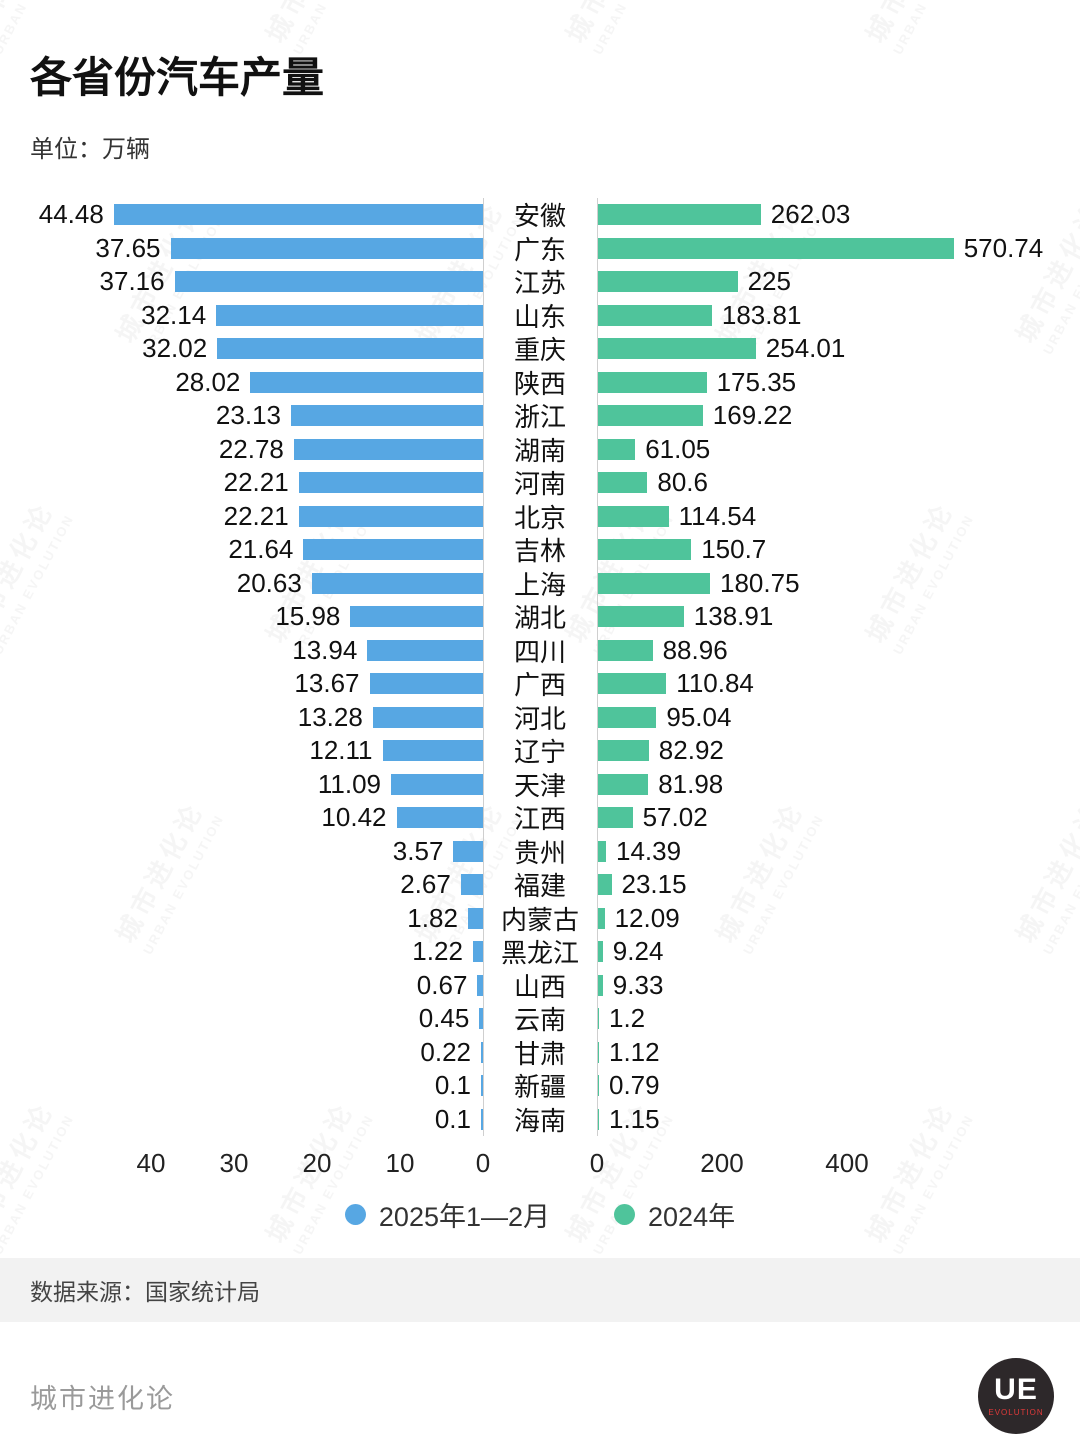 The image size is (1080, 1440). What do you see at coordinates (682, 482) in the screenshot?
I see `value-label-2024: 80.6` at bounding box center [682, 482].